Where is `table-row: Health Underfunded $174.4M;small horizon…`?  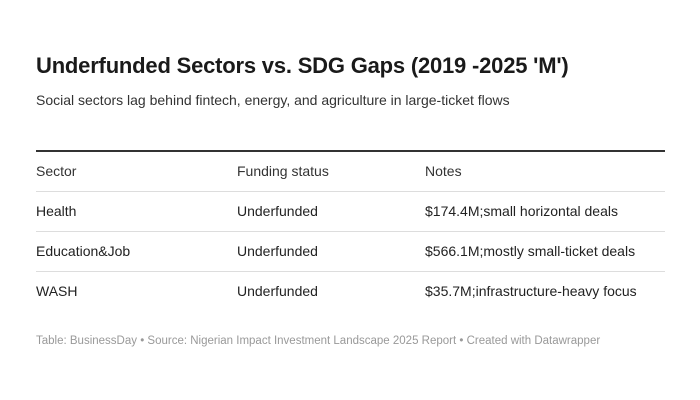
table-row: Health Underfunded $174.4M;small horizon… is located at coordinates (350, 211).